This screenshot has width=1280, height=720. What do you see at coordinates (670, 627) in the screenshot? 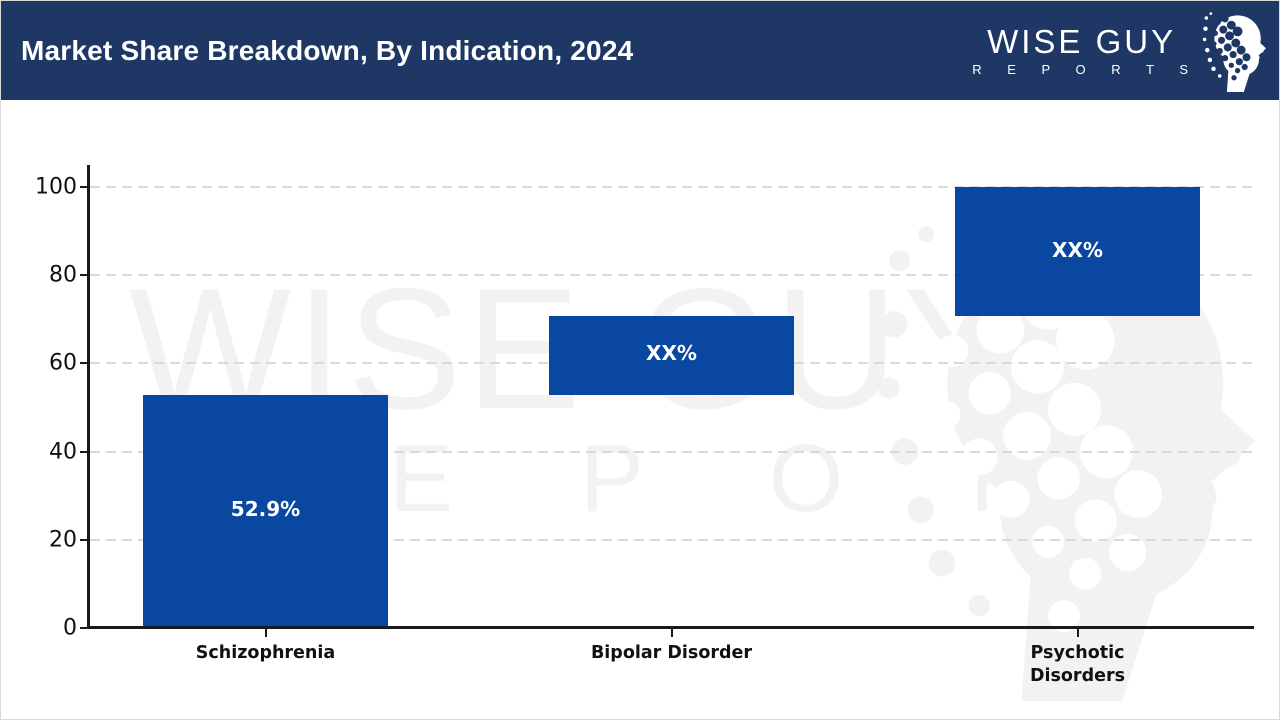
I see `x-axis-line` at bounding box center [670, 627].